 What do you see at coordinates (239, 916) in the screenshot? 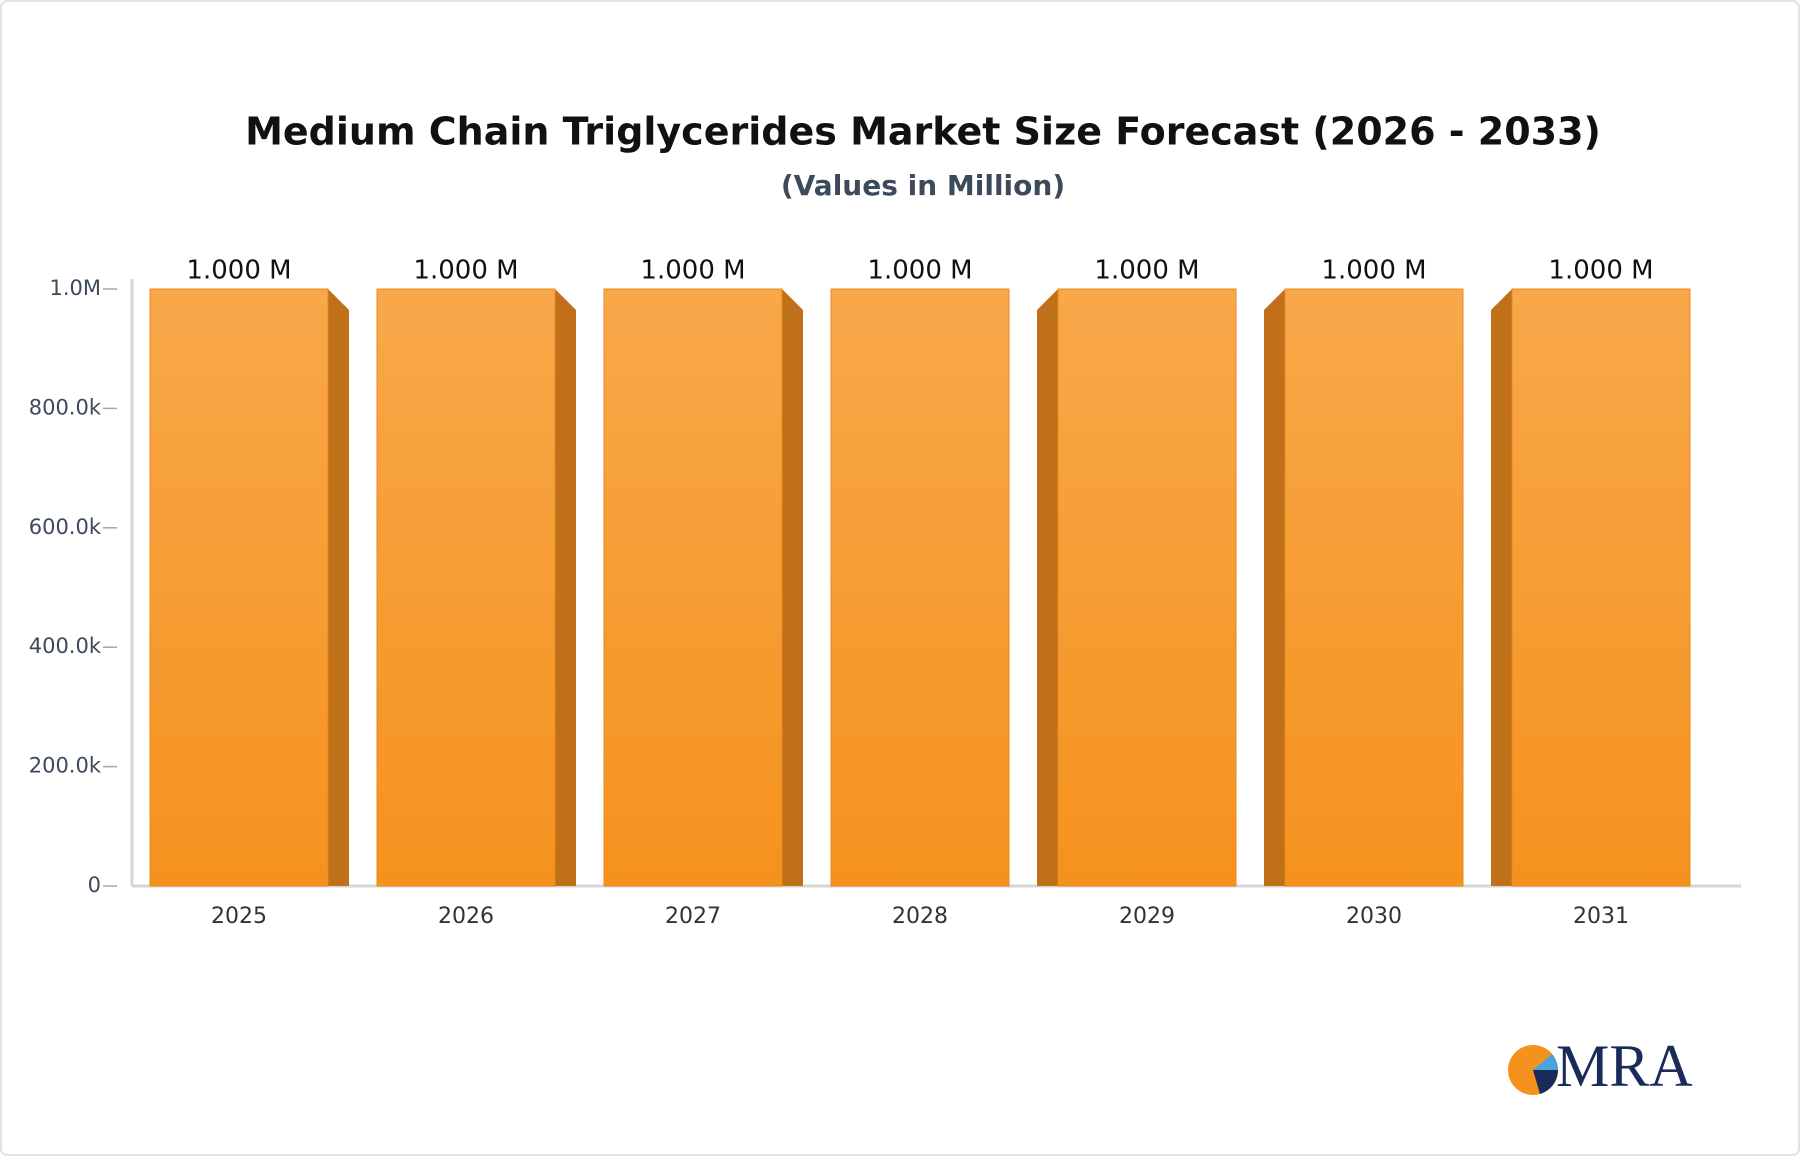
I see `x-tick-label: 2025` at bounding box center [239, 916].